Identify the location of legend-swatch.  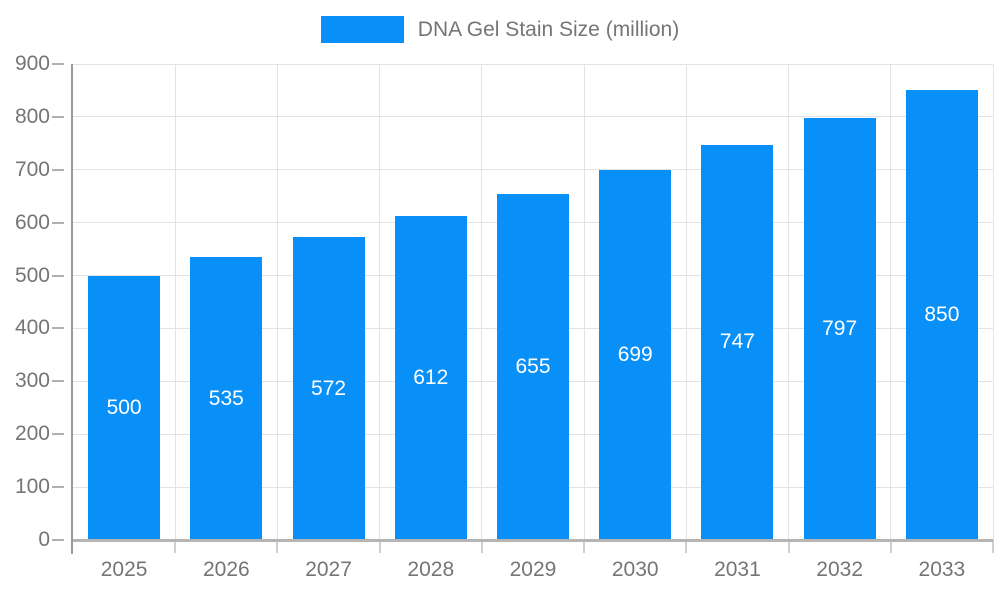
(362, 29).